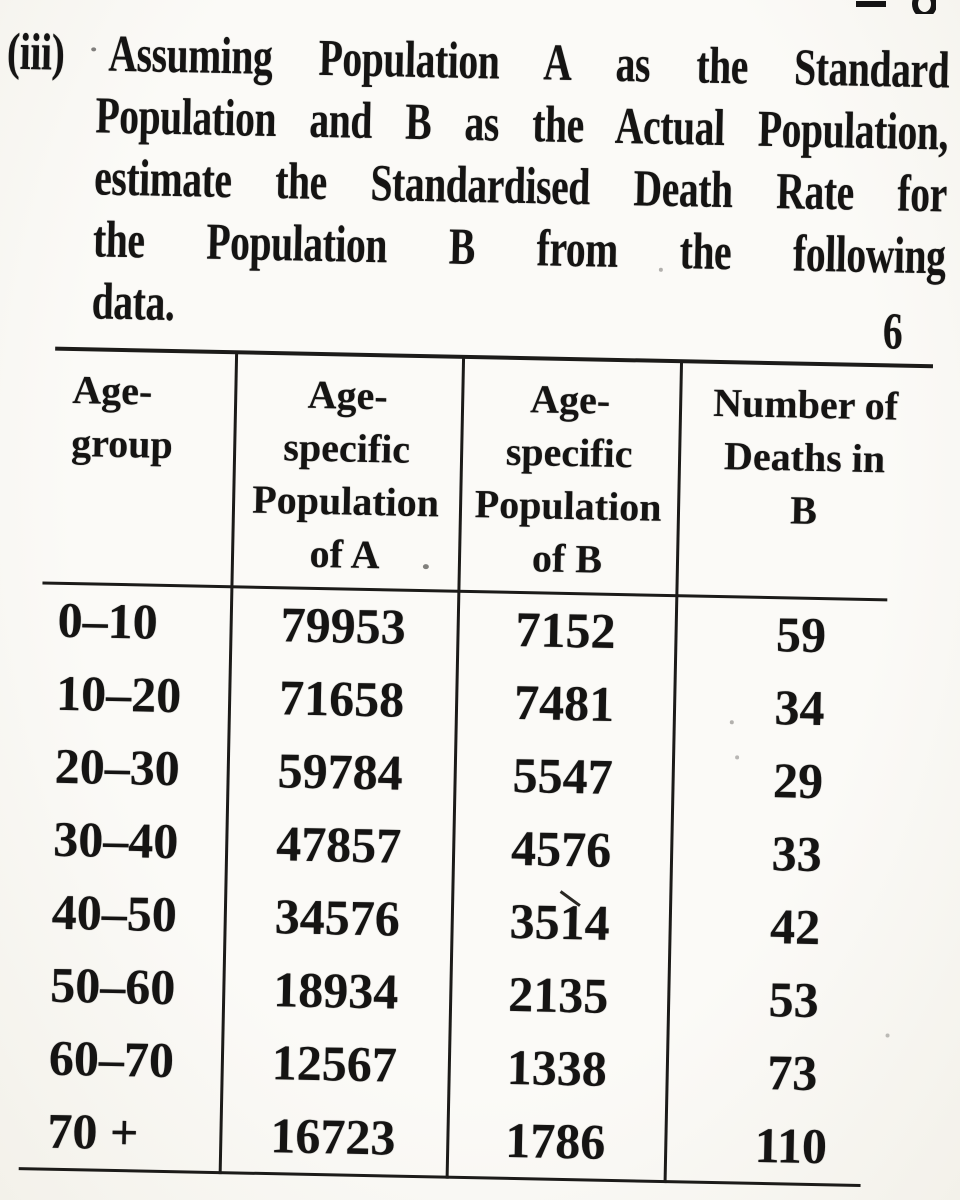  What do you see at coordinates (801, 635) in the screenshot?
I see `table-cell: 59` at bounding box center [801, 635].